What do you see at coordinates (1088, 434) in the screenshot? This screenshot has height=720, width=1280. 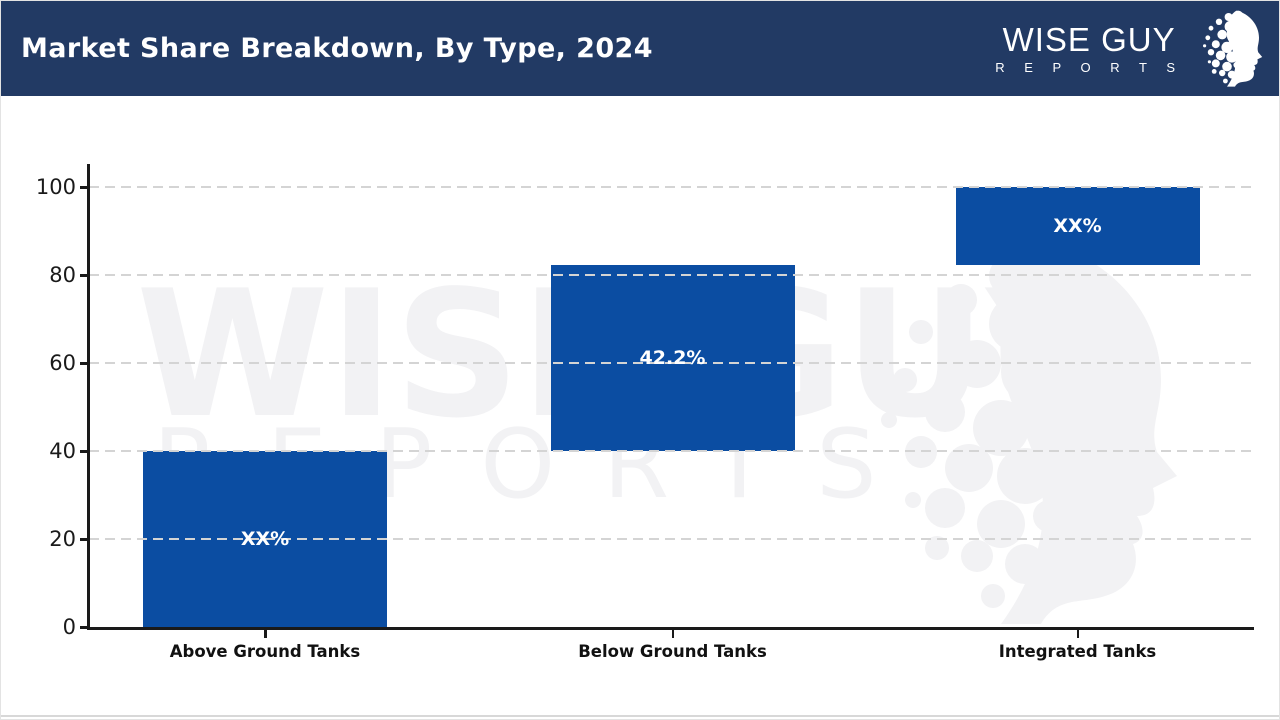 I see `watermark-head-icon-face` at bounding box center [1088, 434].